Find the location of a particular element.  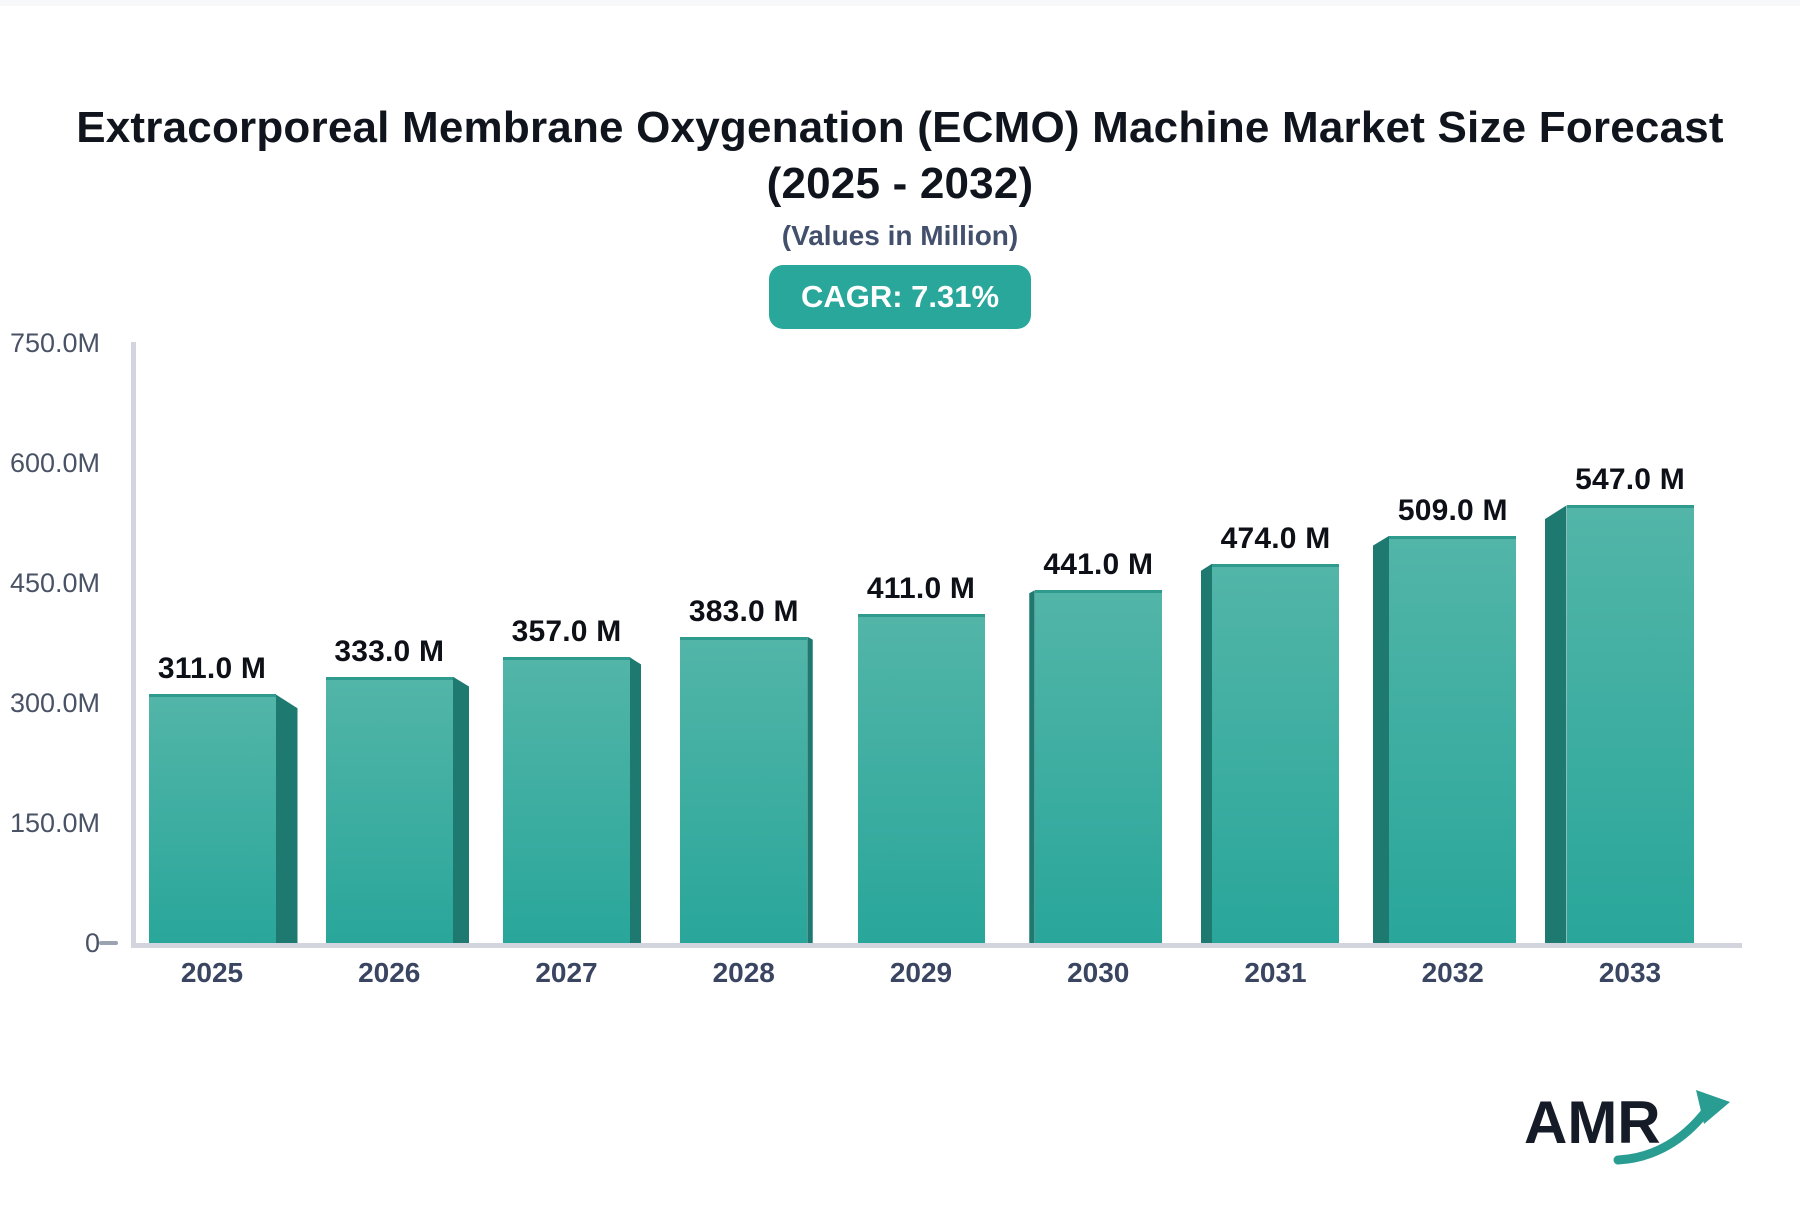

bar-side-2032 is located at coordinates (1381, 739).